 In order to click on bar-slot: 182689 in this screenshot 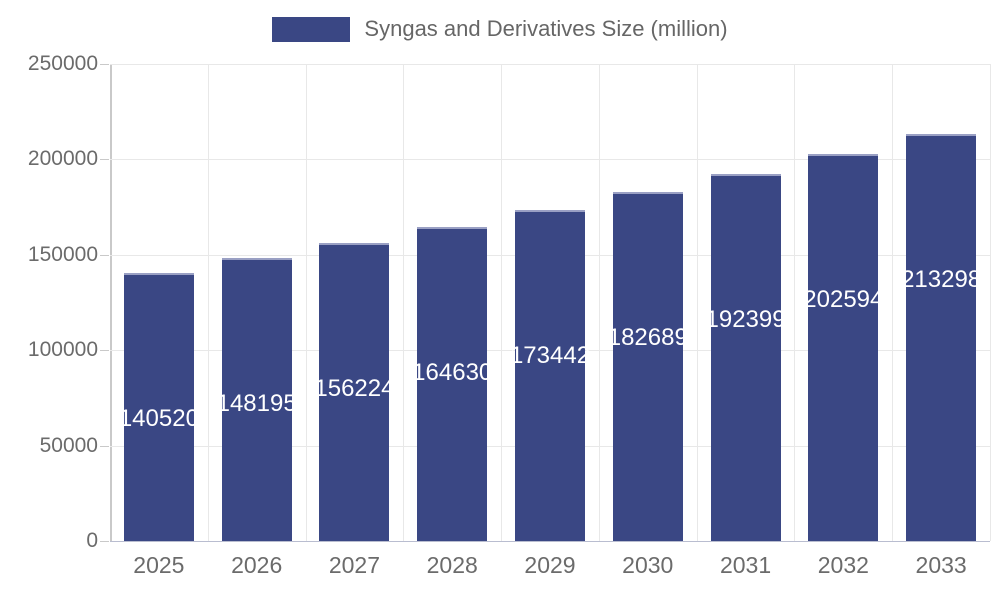, I will do `click(648, 302)`.